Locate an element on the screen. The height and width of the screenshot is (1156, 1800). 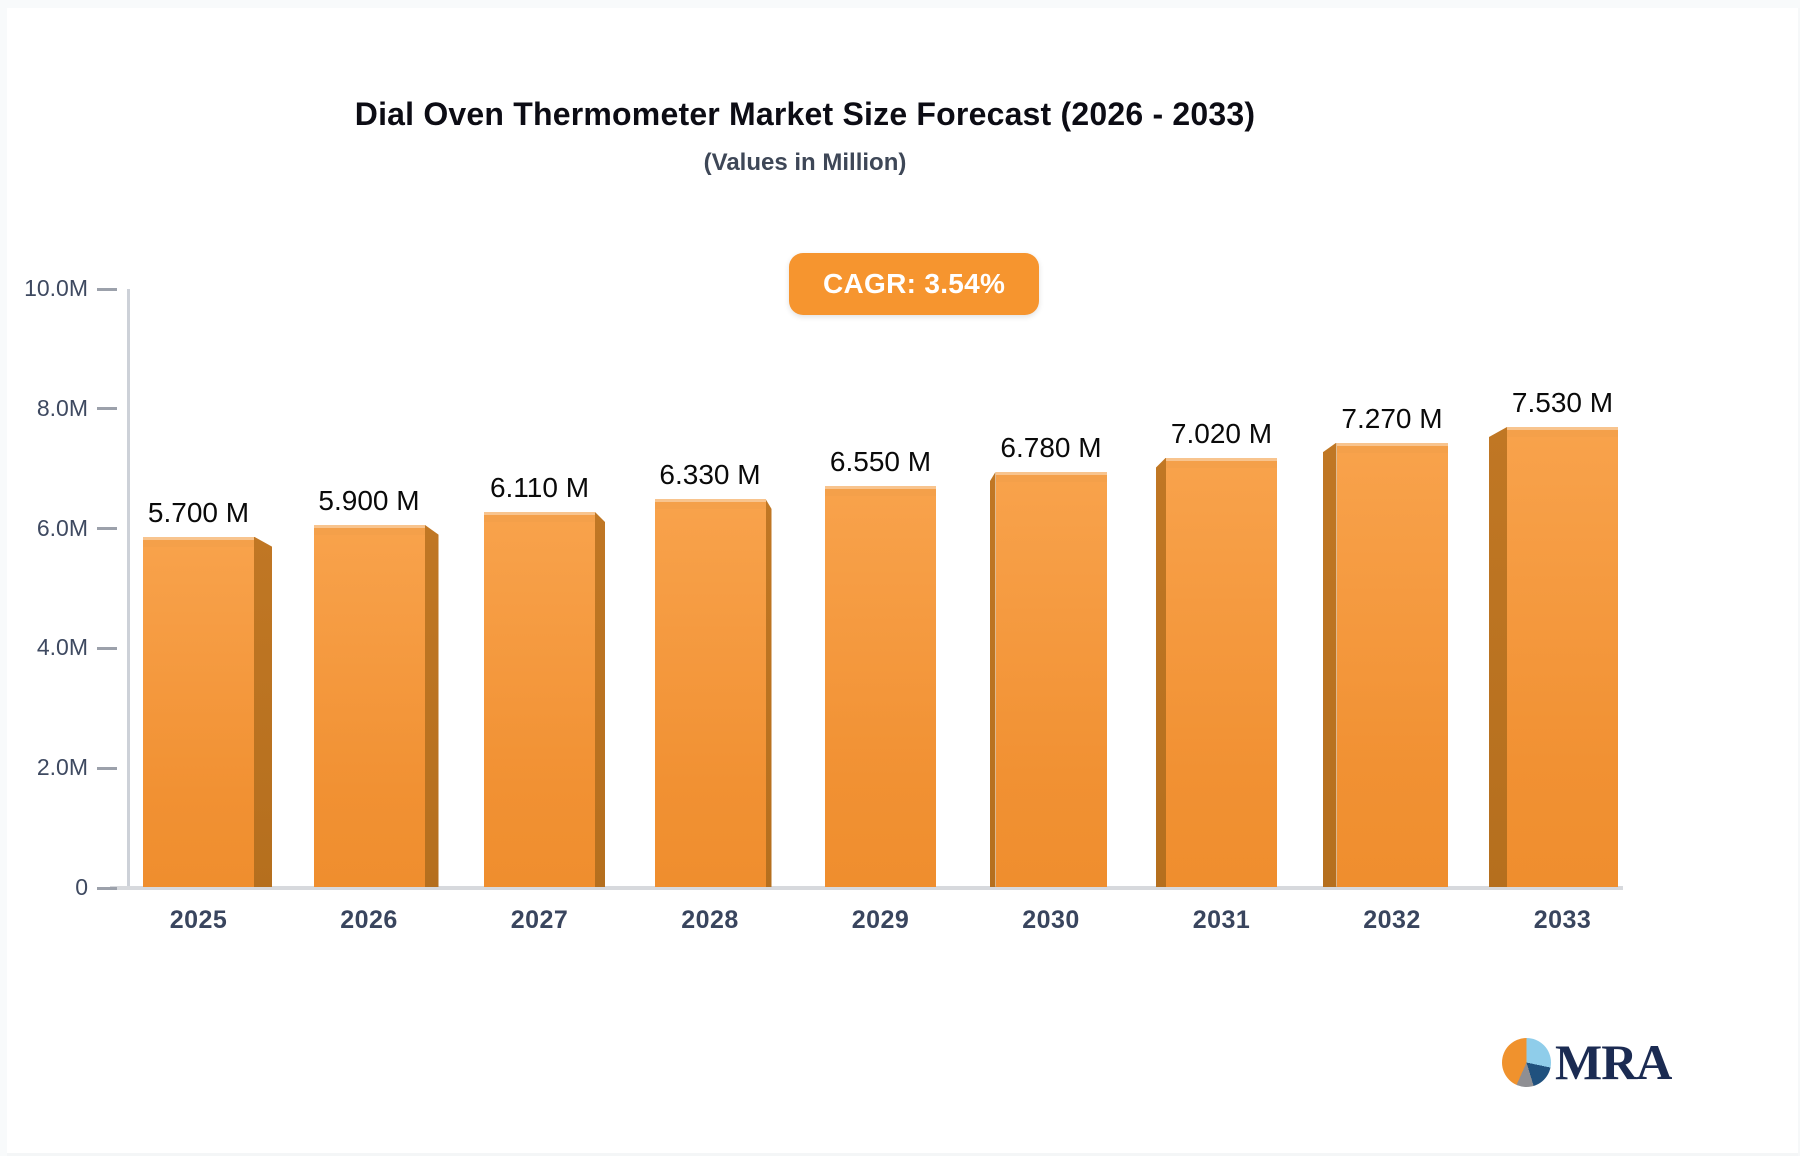
x-axis-label-2032: 2032 is located at coordinates (1392, 920).